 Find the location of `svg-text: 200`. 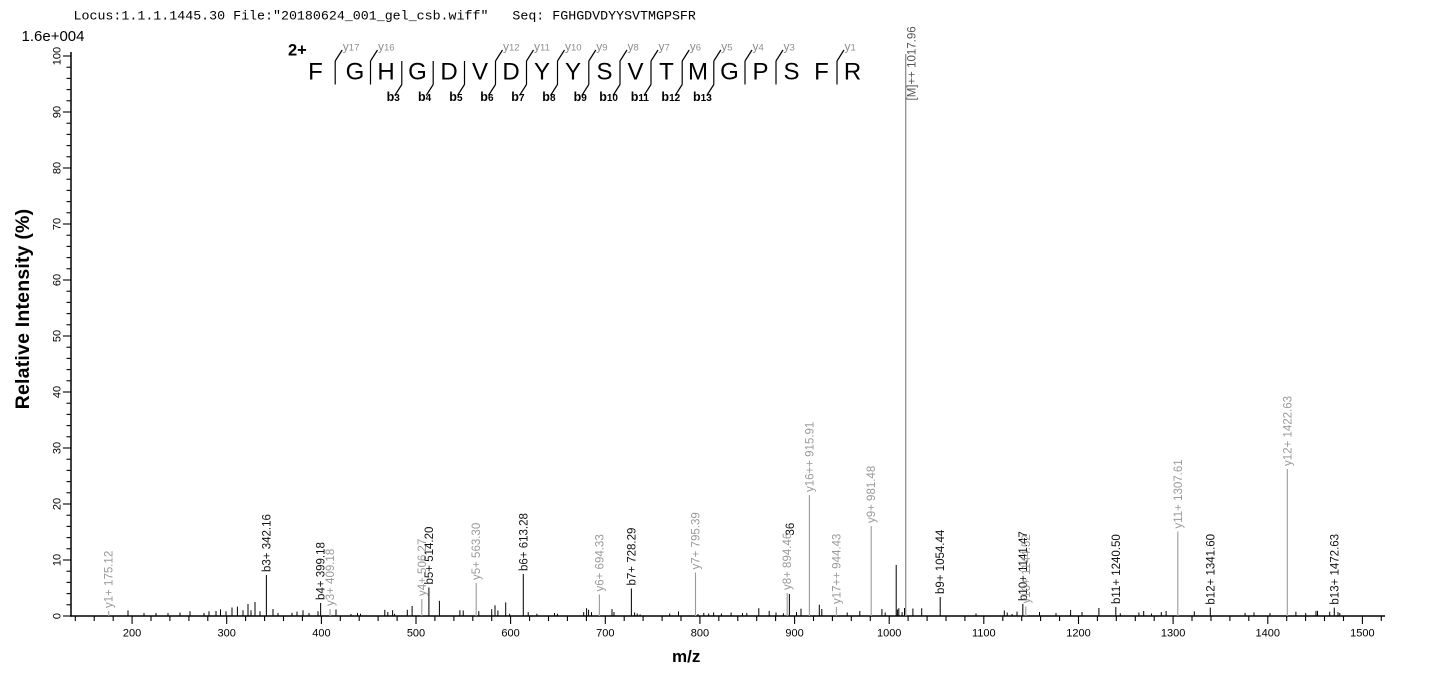

svg-text: 200 is located at coordinates (132, 634).